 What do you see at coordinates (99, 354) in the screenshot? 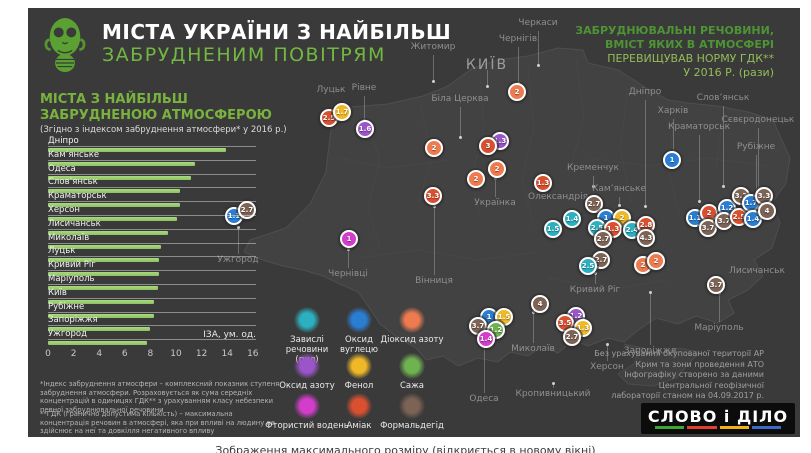
I see `x-axis-tick: 4` at bounding box center [99, 354].